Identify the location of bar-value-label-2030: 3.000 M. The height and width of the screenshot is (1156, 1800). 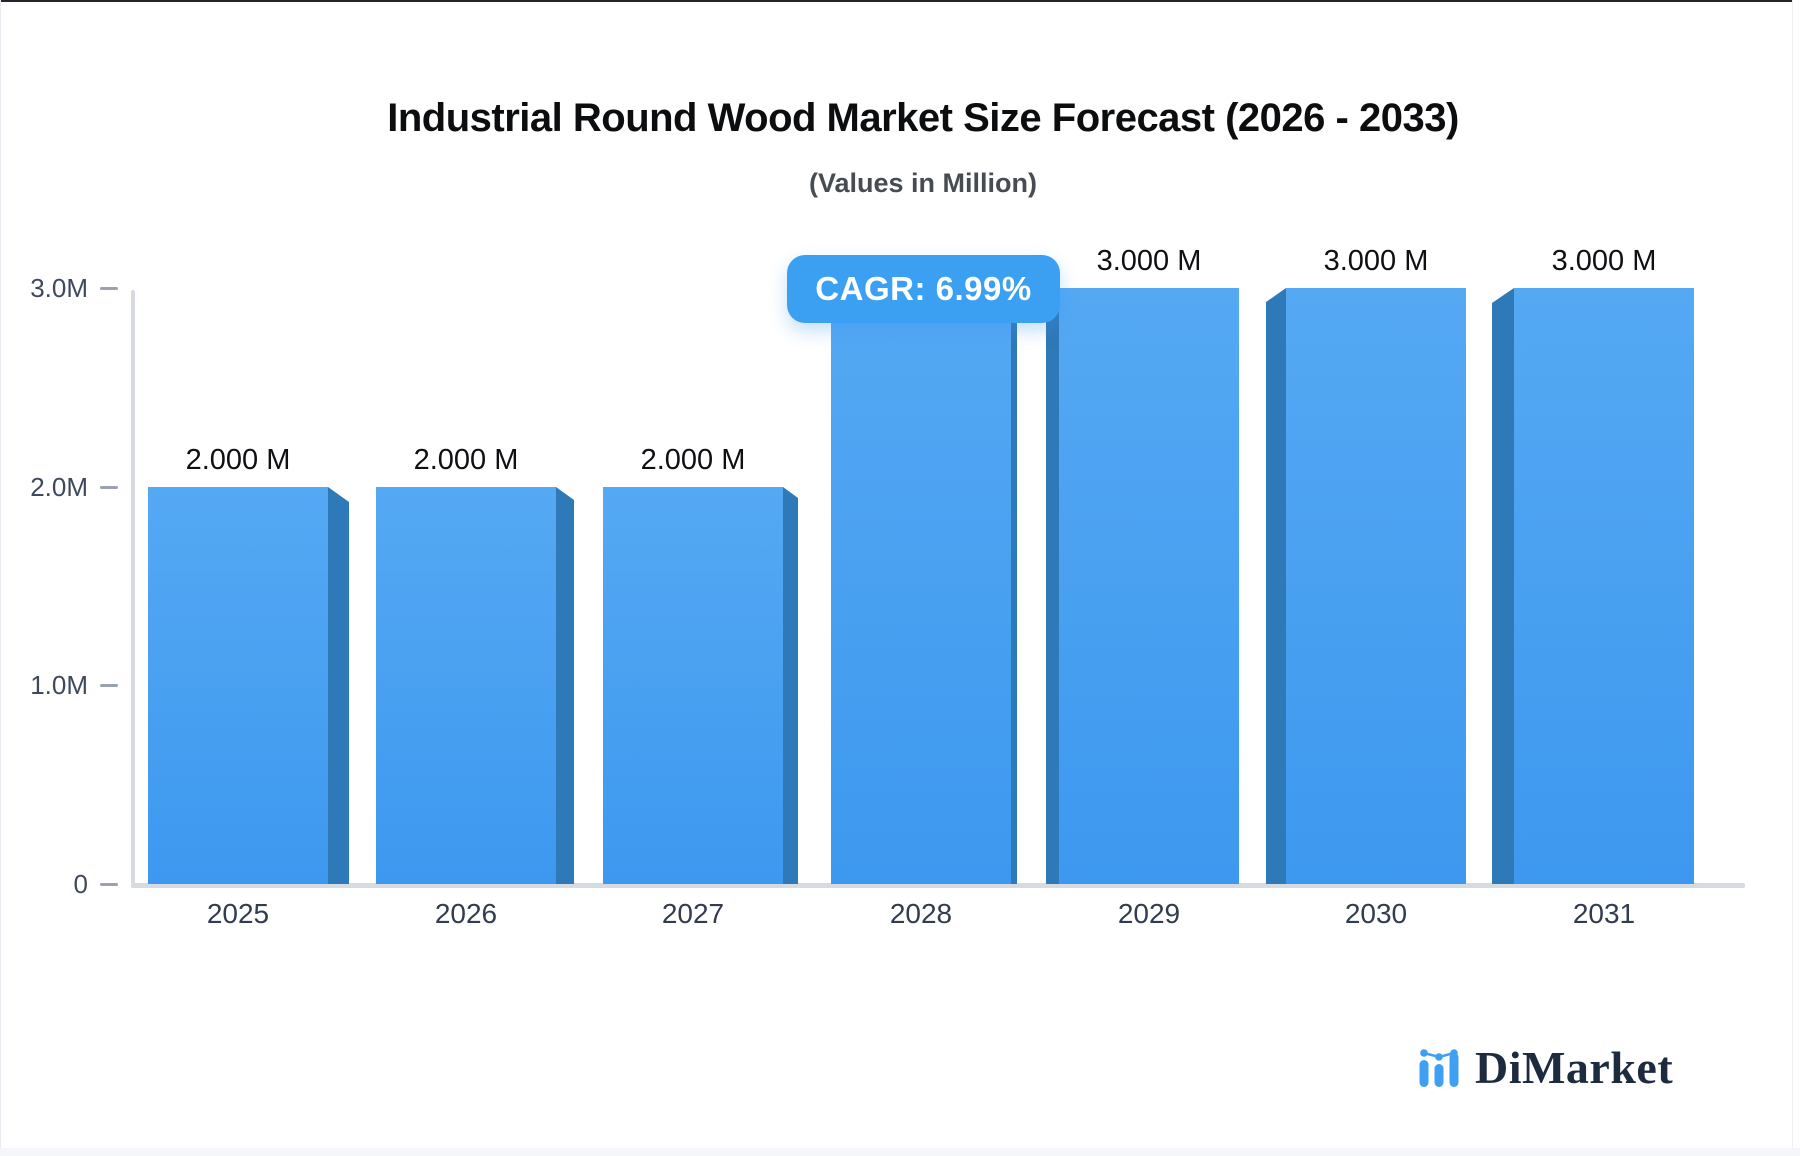
(1376, 261).